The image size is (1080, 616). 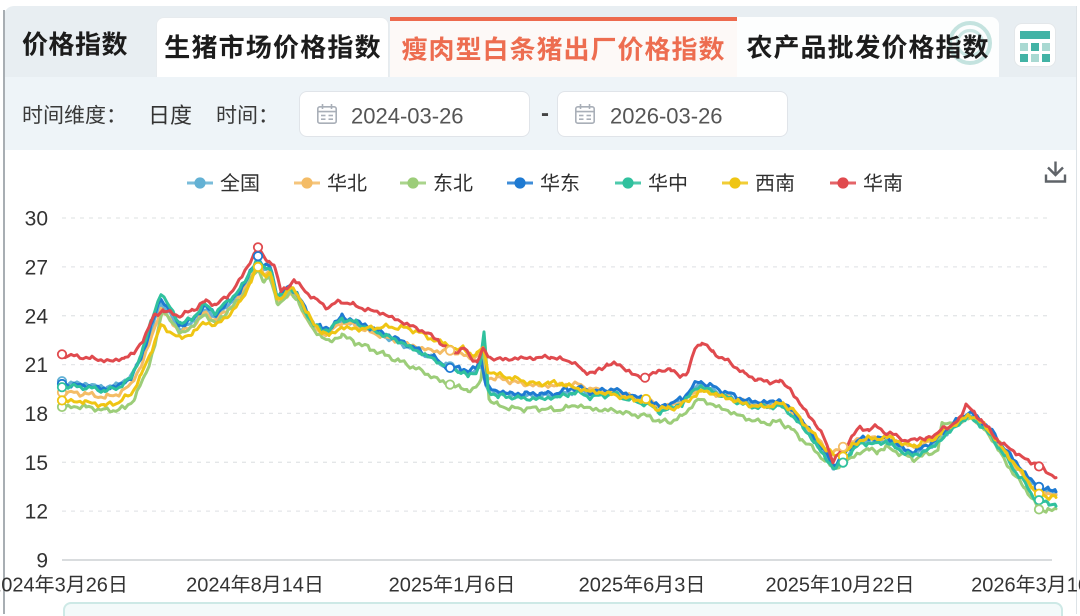 What do you see at coordinates (42, 561) in the screenshot?
I see `svg-text: 9` at bounding box center [42, 561].